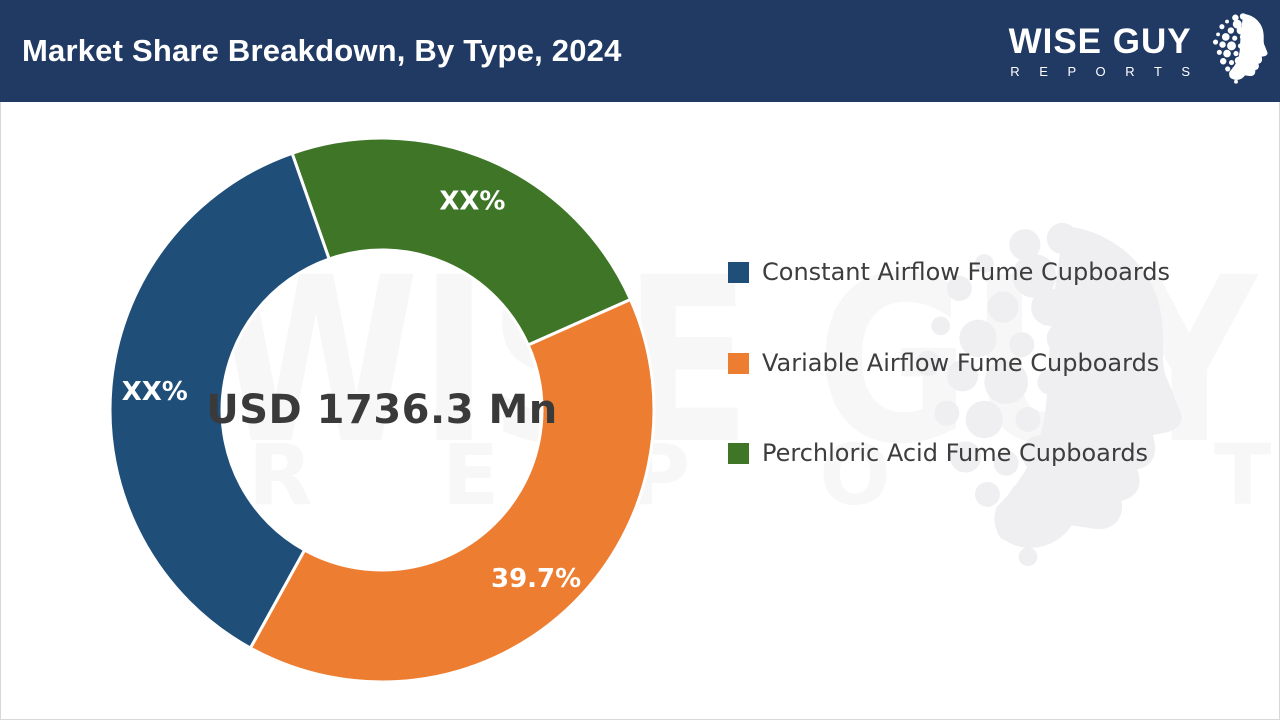 The image size is (1280, 720). What do you see at coordinates (955, 453) in the screenshot?
I see `legend-label: Perchloric Acid Fume Cupboards` at bounding box center [955, 453].